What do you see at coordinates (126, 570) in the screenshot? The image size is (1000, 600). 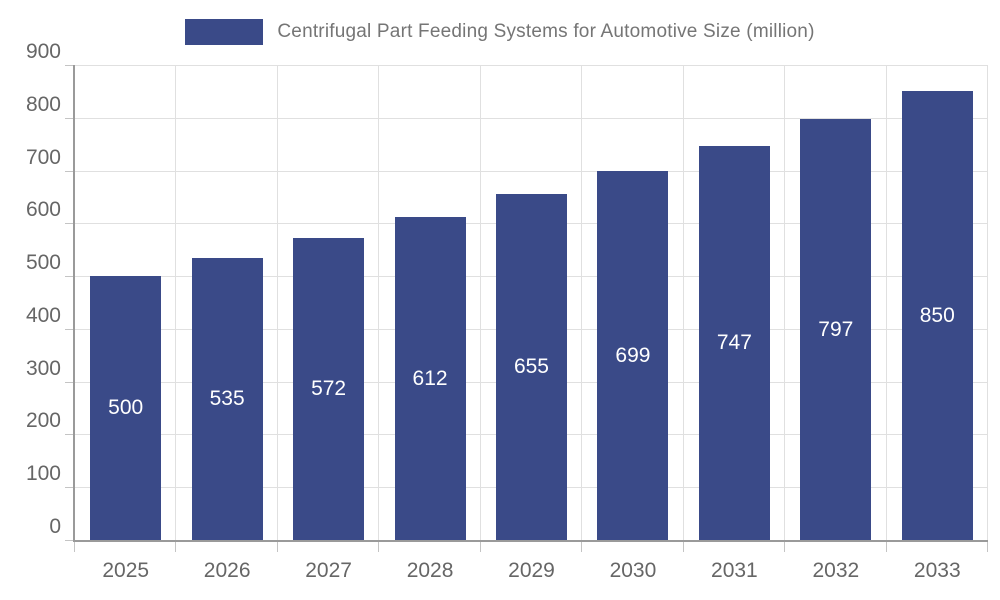 I see `x-axis-label: 2025` at bounding box center [126, 570].